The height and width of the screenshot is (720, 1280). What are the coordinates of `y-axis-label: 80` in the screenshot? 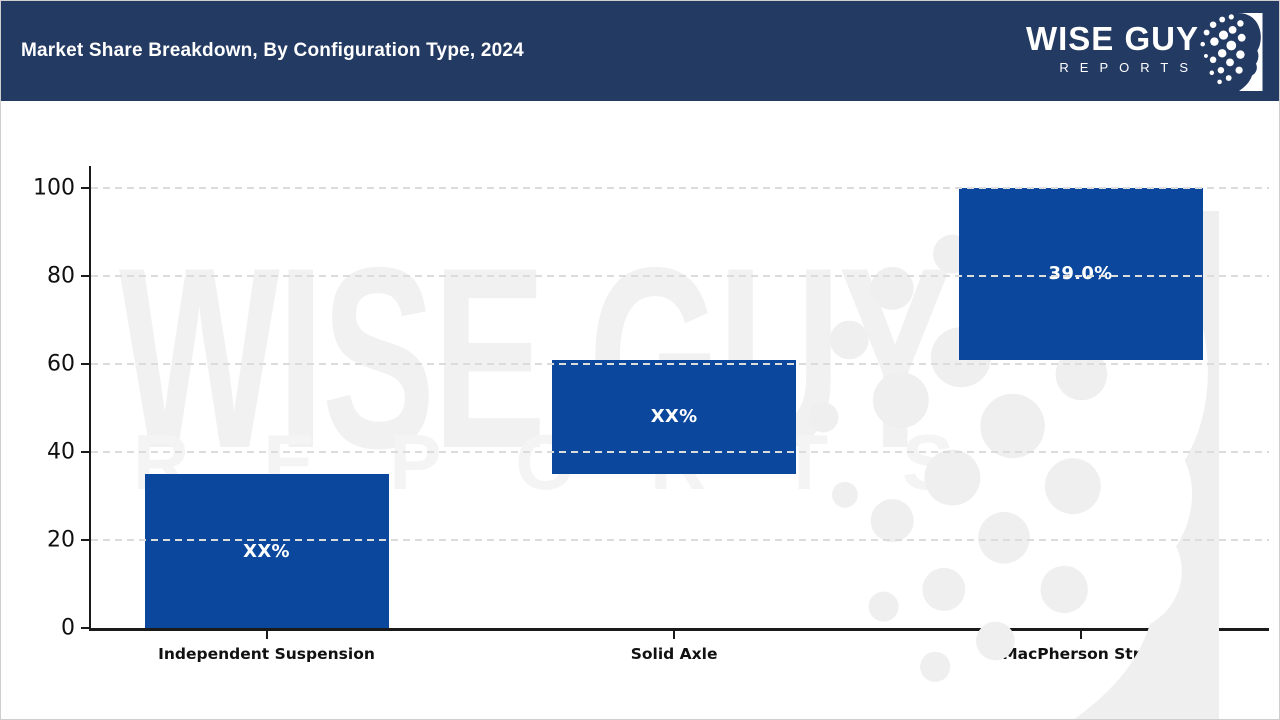 It's located at (61, 276).